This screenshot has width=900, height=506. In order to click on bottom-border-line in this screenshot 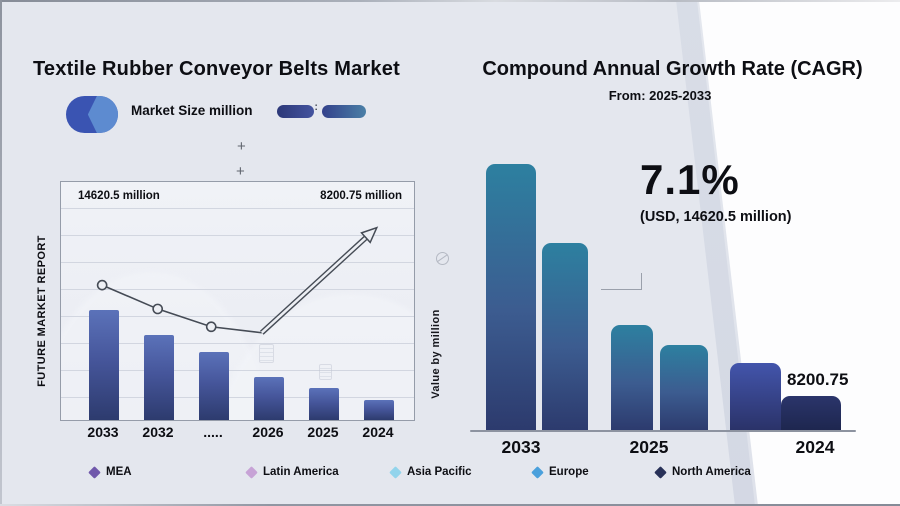, I will do `click(450, 505)`.